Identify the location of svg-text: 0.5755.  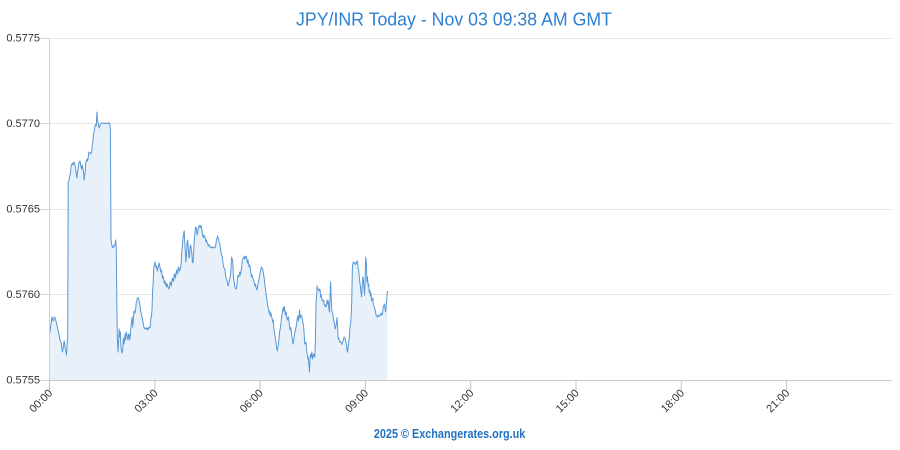
(23, 381).